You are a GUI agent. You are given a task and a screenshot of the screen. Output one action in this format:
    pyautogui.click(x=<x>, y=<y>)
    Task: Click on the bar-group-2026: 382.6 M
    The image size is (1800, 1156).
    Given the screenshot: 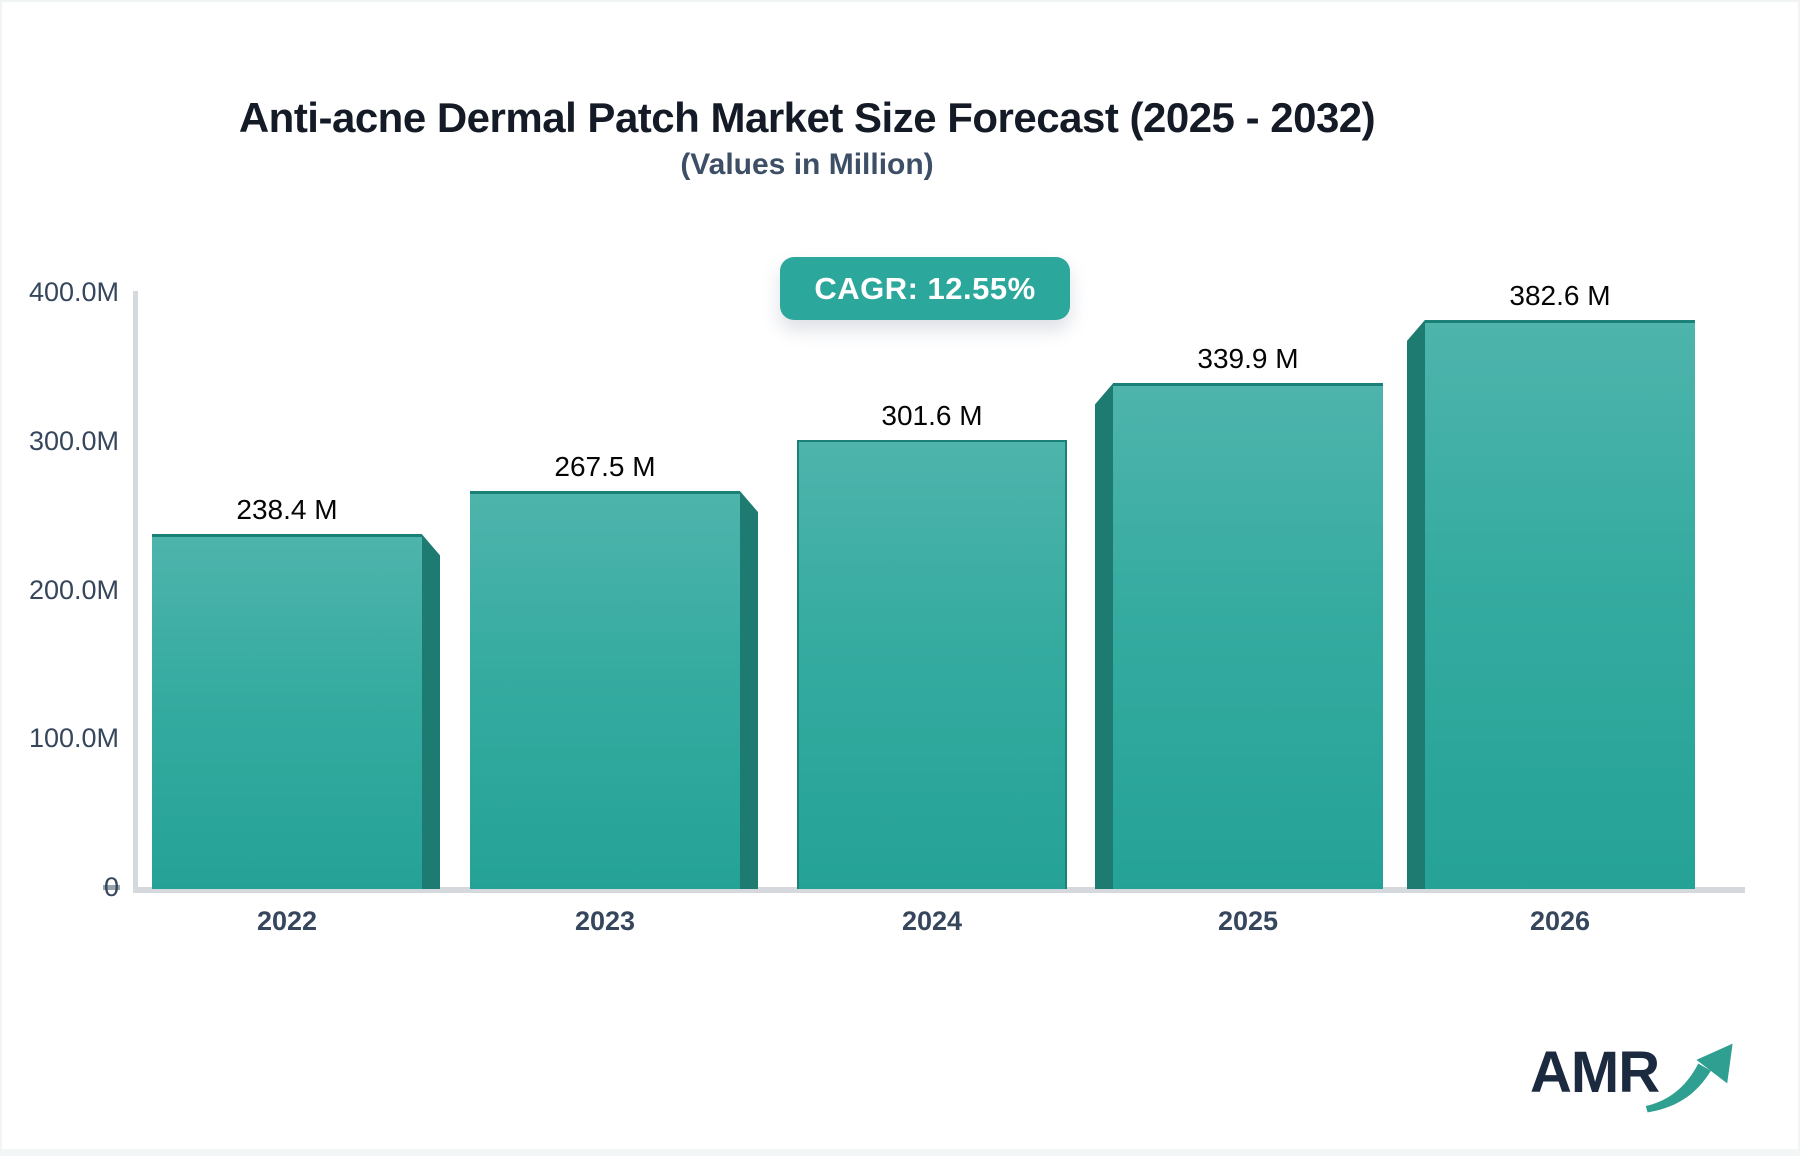 What is the action you would take?
    pyautogui.click(x=1551, y=584)
    